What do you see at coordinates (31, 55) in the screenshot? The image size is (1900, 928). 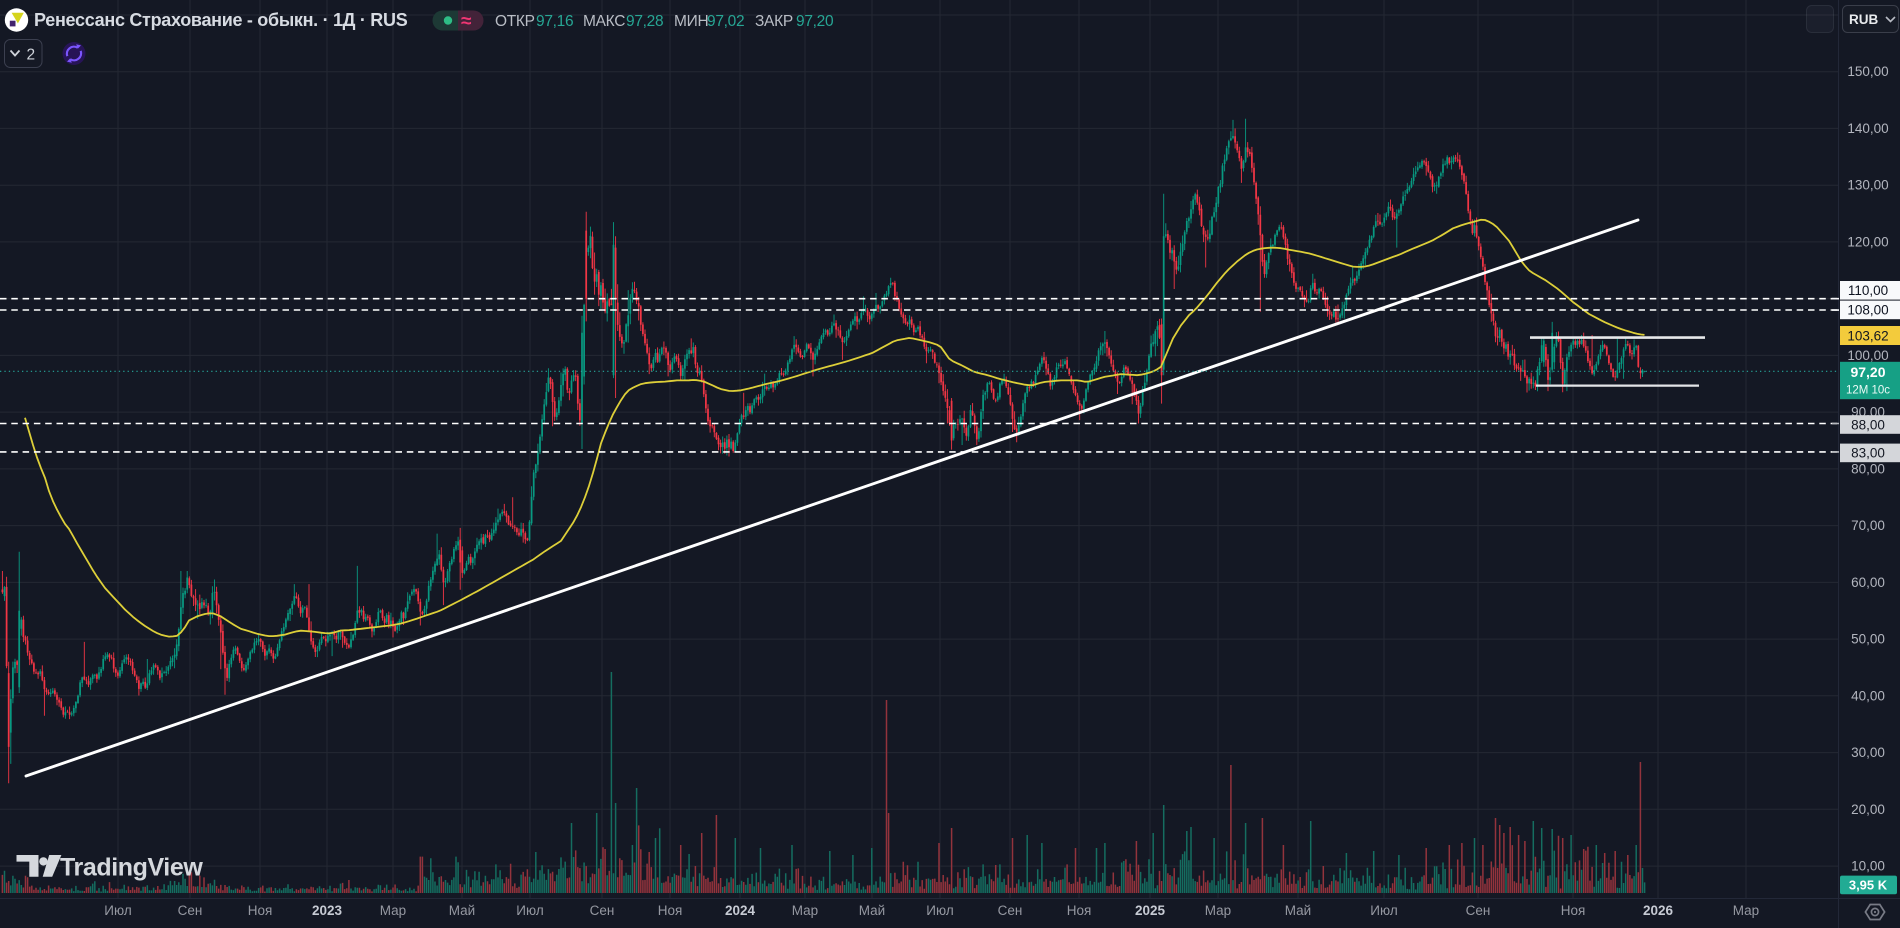 I see `svg-text: 2` at bounding box center [31, 55].